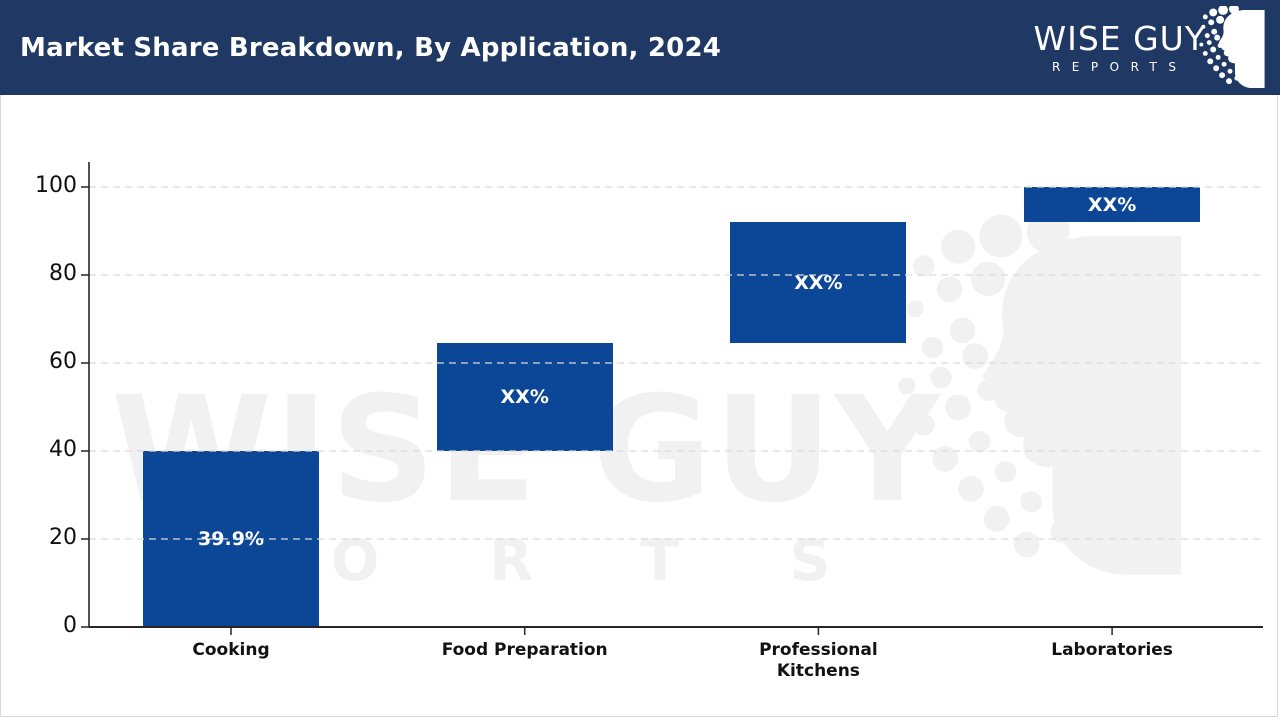  What do you see at coordinates (560, 561) in the screenshot?
I see `watermark-text-2: PORTS` at bounding box center [560, 561].